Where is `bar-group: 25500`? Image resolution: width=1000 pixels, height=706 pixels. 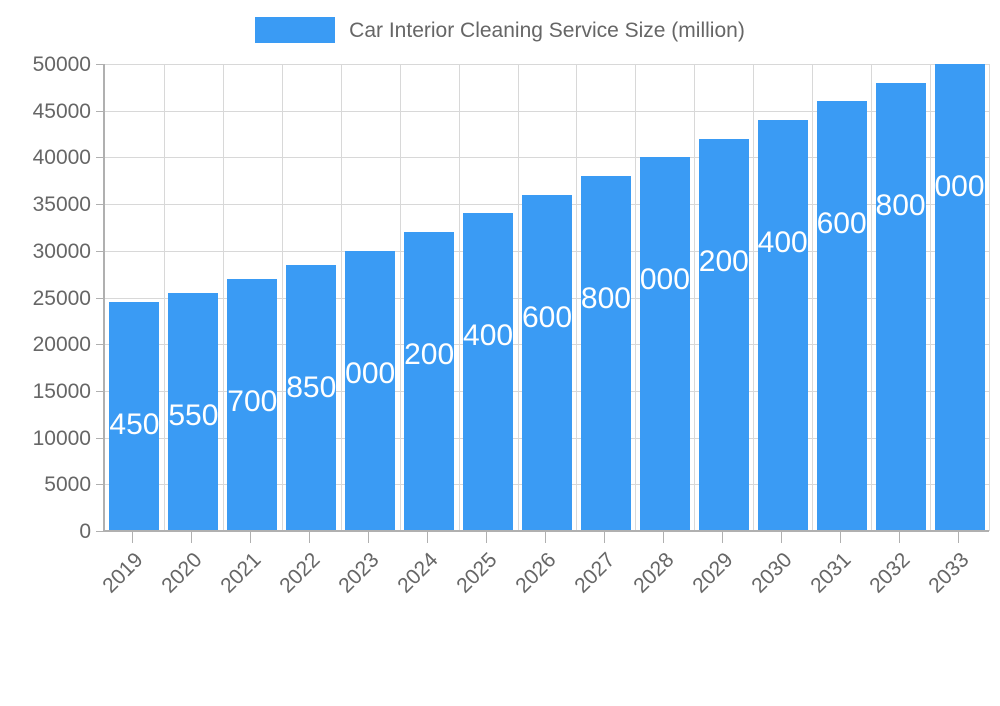
bar-group: 25500 is located at coordinates (193, 297).